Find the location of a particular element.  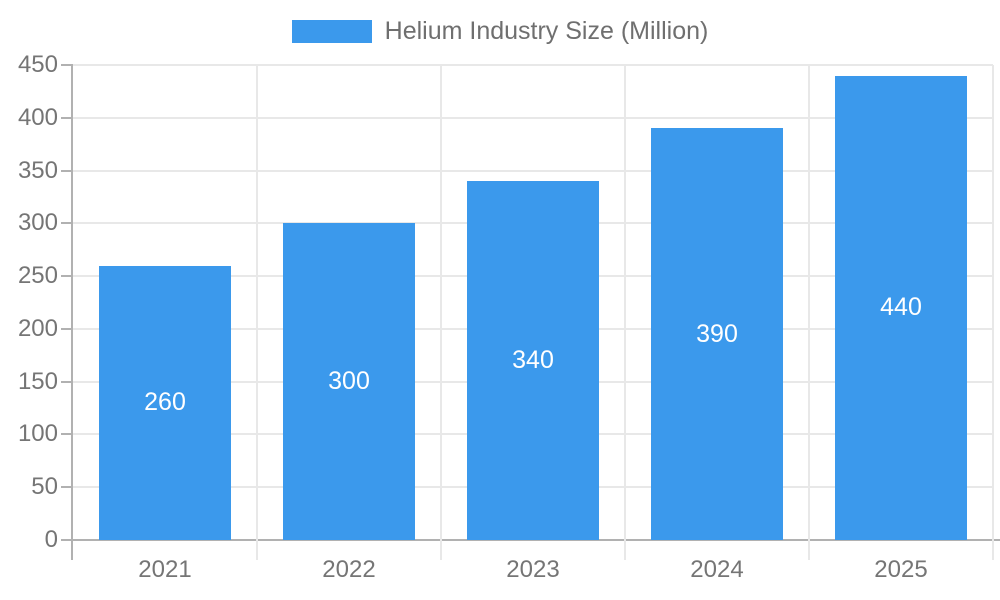

y-tick-label: 200 is located at coordinates (37, 328).